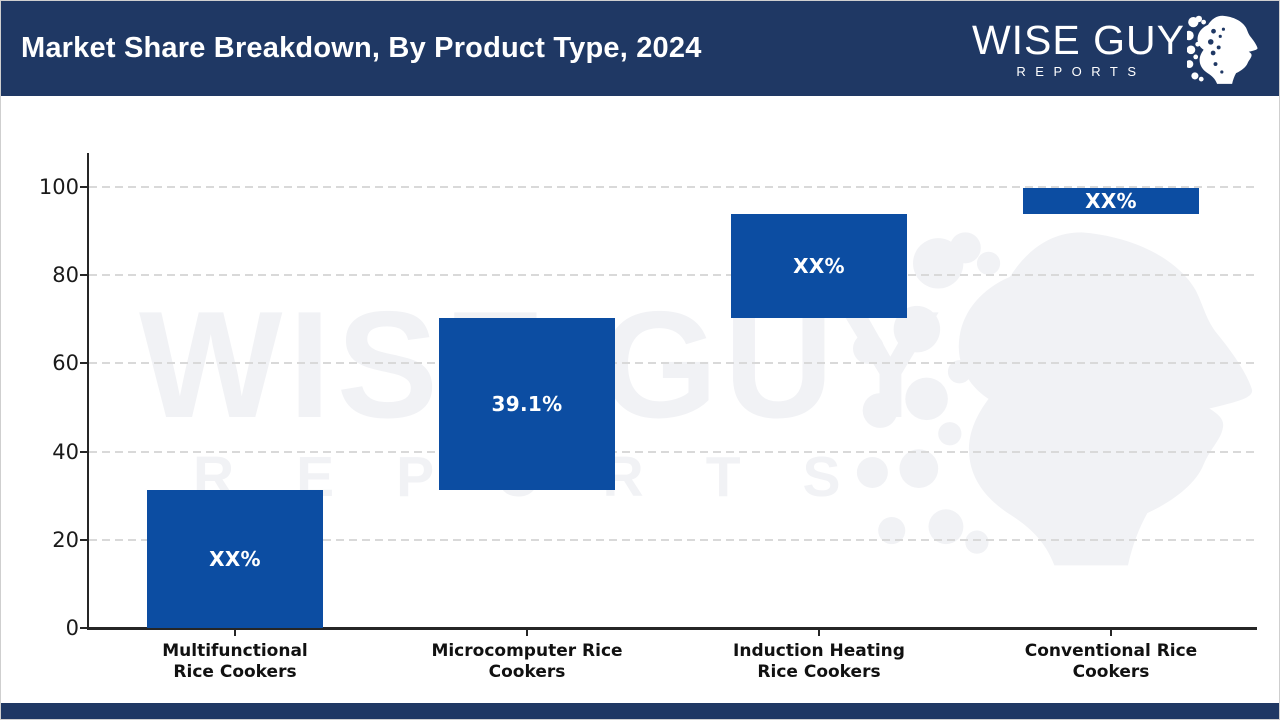  What do you see at coordinates (65, 275) in the screenshot?
I see `y-tick-label-80: 80` at bounding box center [65, 275].